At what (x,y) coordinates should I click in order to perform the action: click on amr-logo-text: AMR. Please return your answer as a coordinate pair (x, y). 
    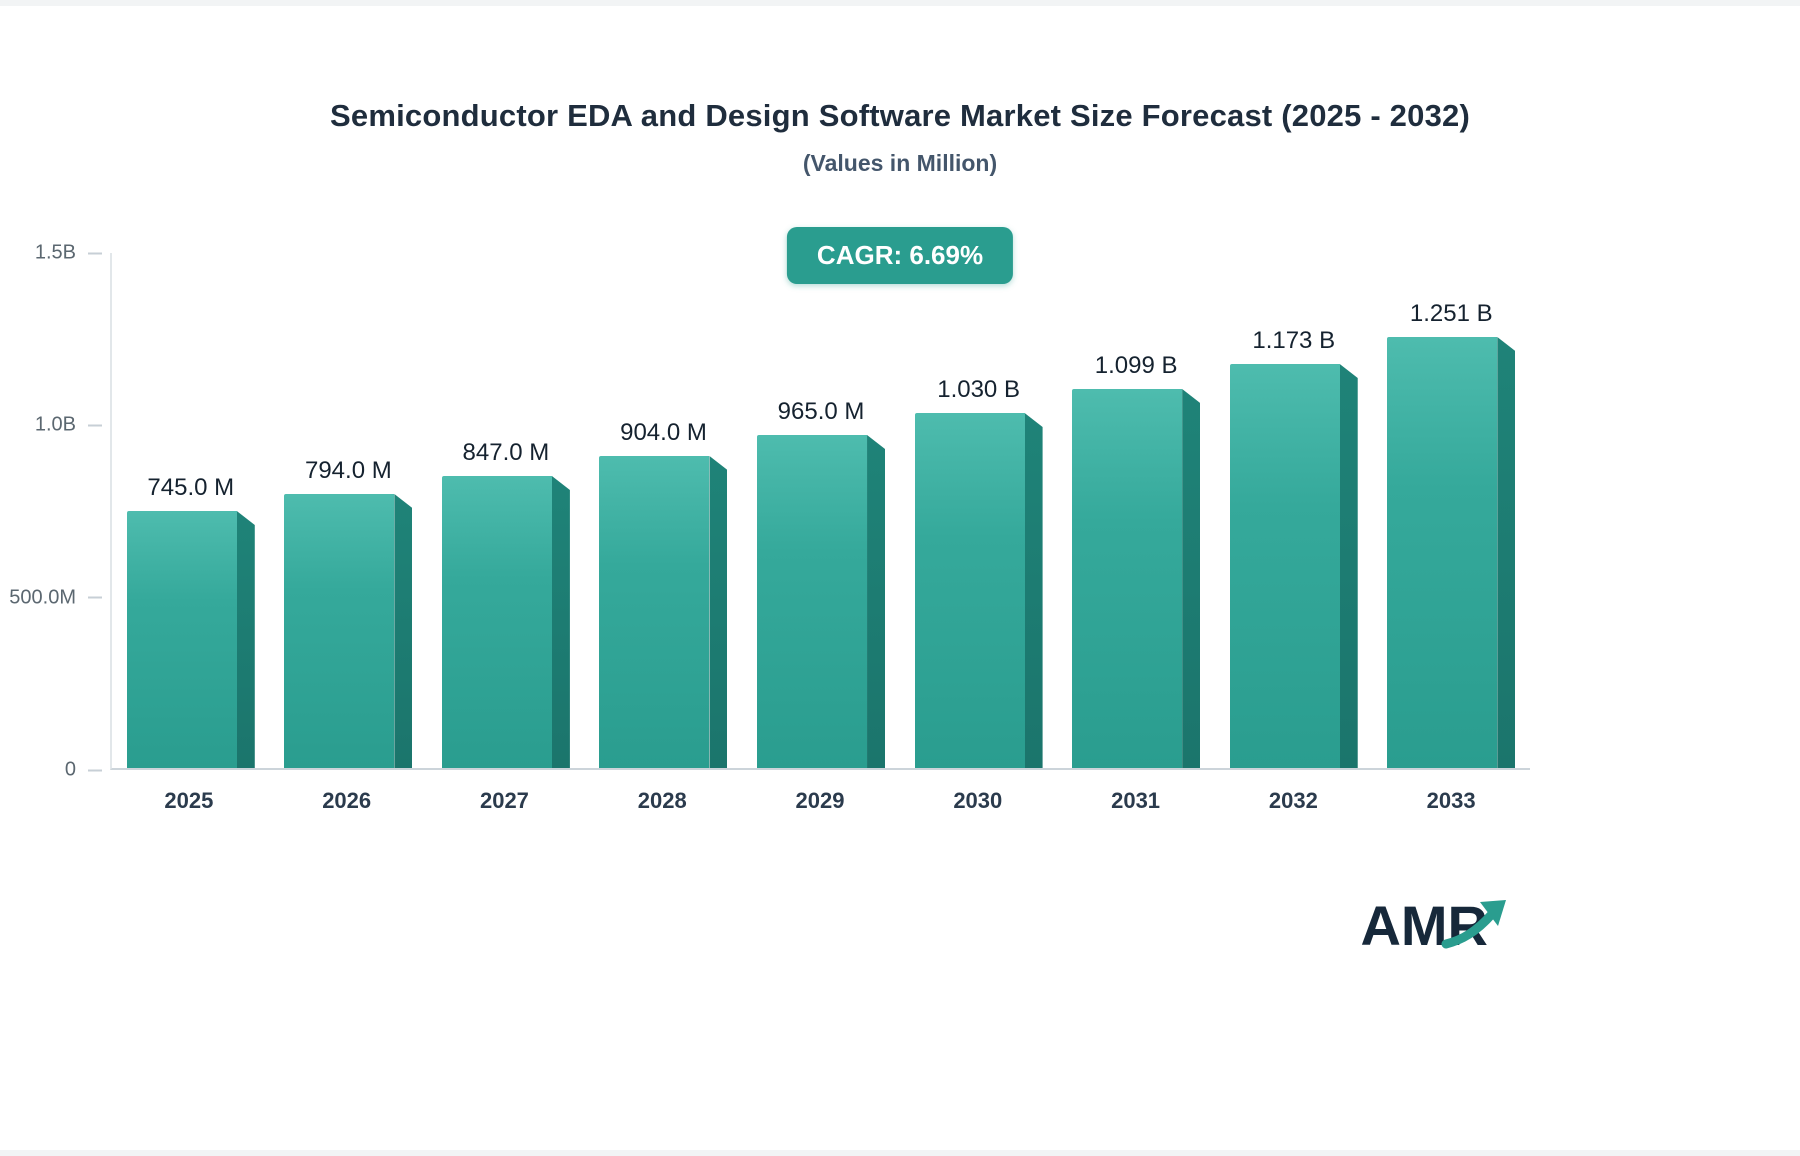
    Looking at the image, I should click on (1424, 925).